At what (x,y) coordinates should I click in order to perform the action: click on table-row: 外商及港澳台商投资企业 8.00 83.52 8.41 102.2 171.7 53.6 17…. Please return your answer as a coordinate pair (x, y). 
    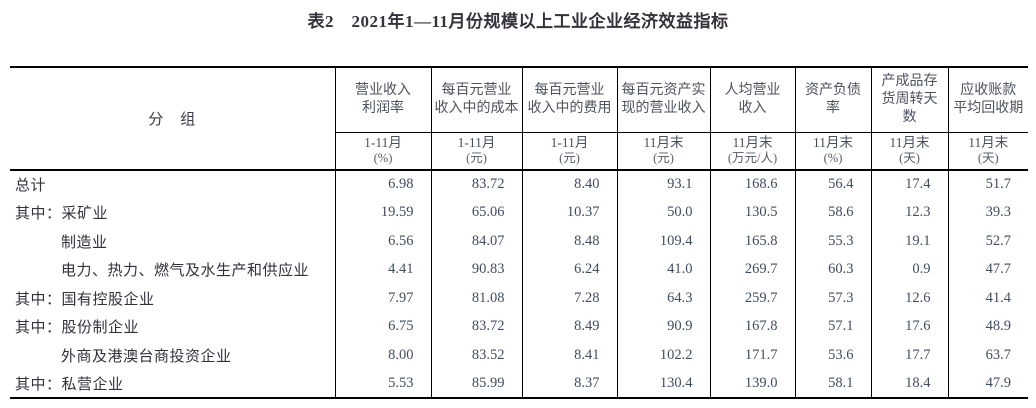
    Looking at the image, I should click on (519, 355).